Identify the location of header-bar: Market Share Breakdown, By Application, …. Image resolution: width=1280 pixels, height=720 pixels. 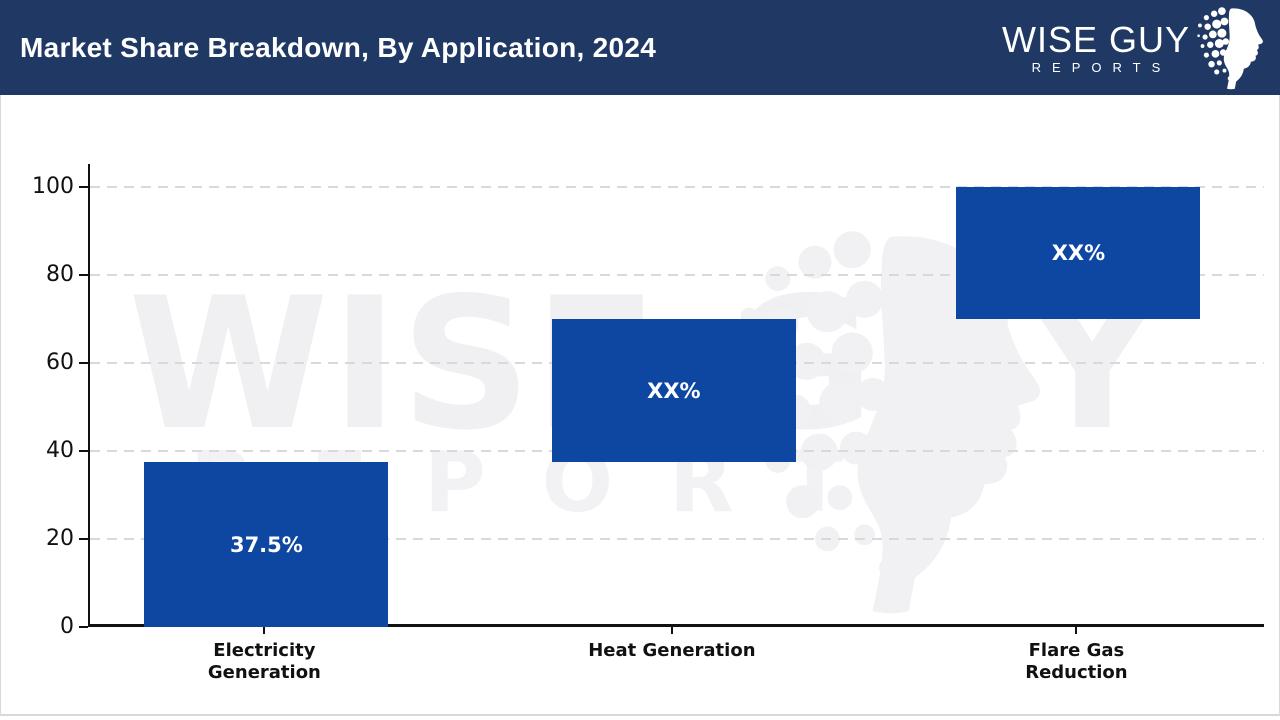
(640, 47).